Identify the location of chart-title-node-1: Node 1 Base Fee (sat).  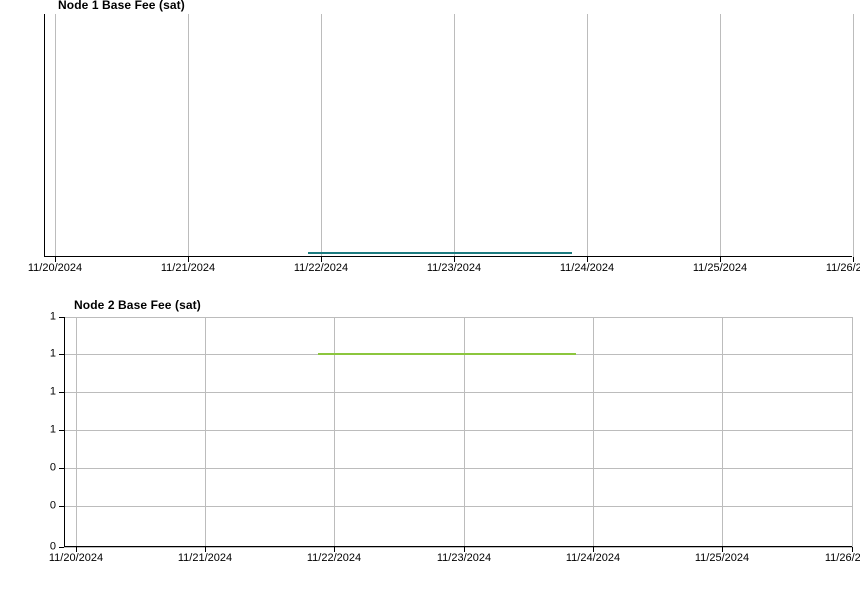
(121, 6).